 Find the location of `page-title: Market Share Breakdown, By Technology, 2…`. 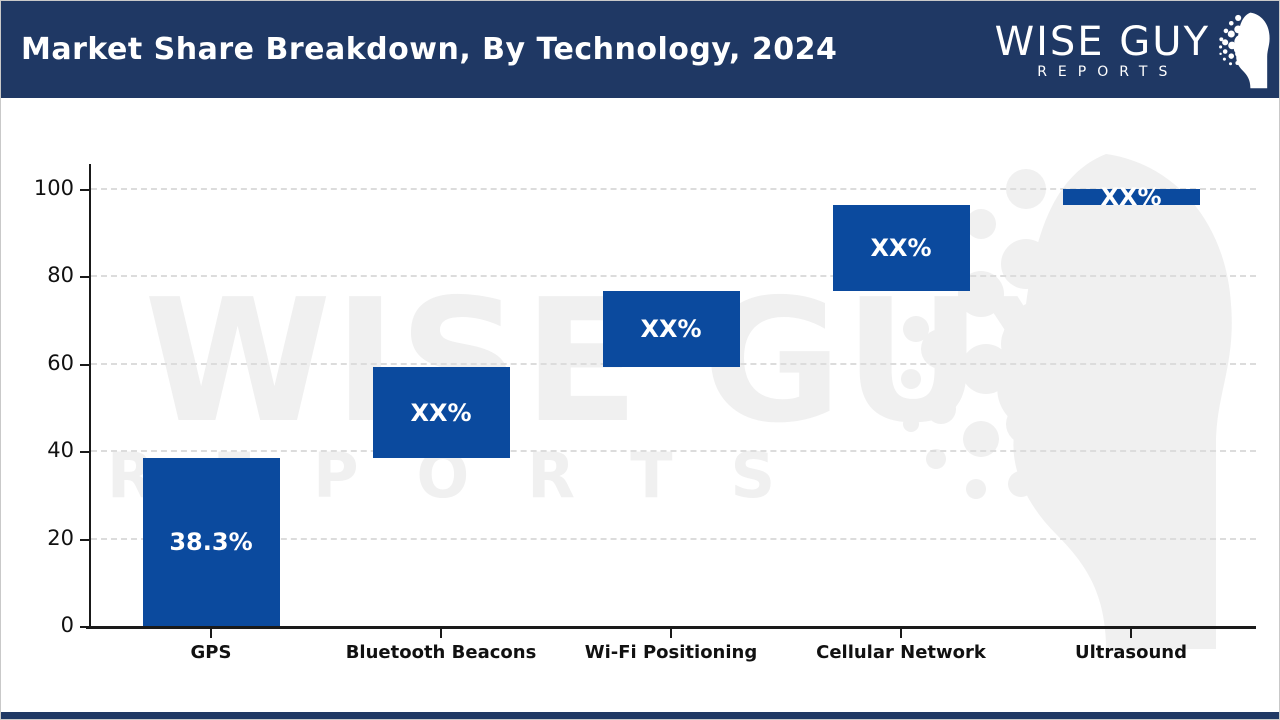

page-title: Market Share Breakdown, By Technology, 2… is located at coordinates (429, 49).